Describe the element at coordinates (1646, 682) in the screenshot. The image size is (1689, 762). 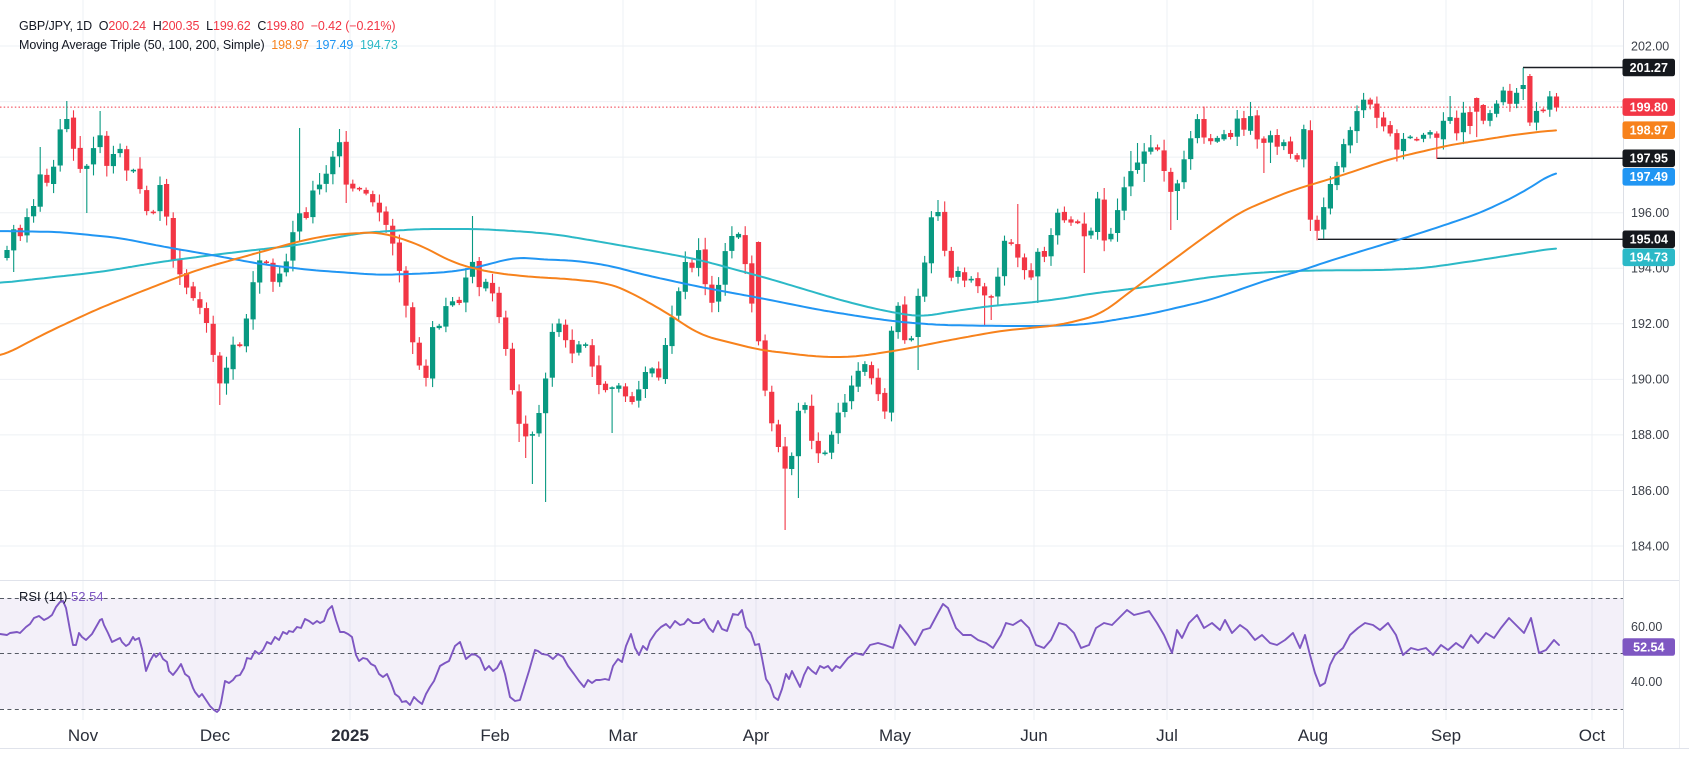
I see `svg-text: 40.00` at that location.